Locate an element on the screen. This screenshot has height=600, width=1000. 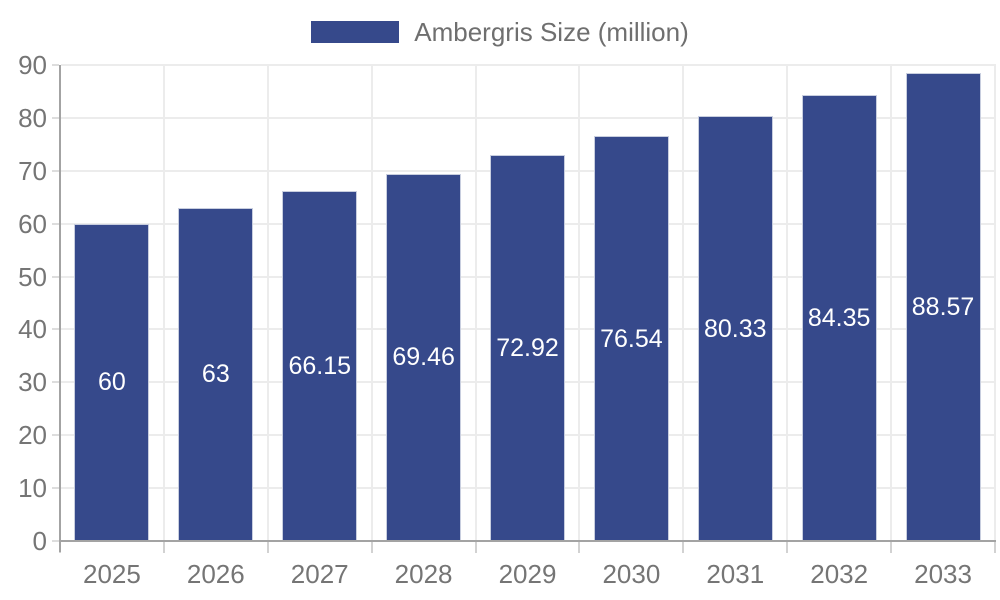
bar-2030 is located at coordinates (631, 338).